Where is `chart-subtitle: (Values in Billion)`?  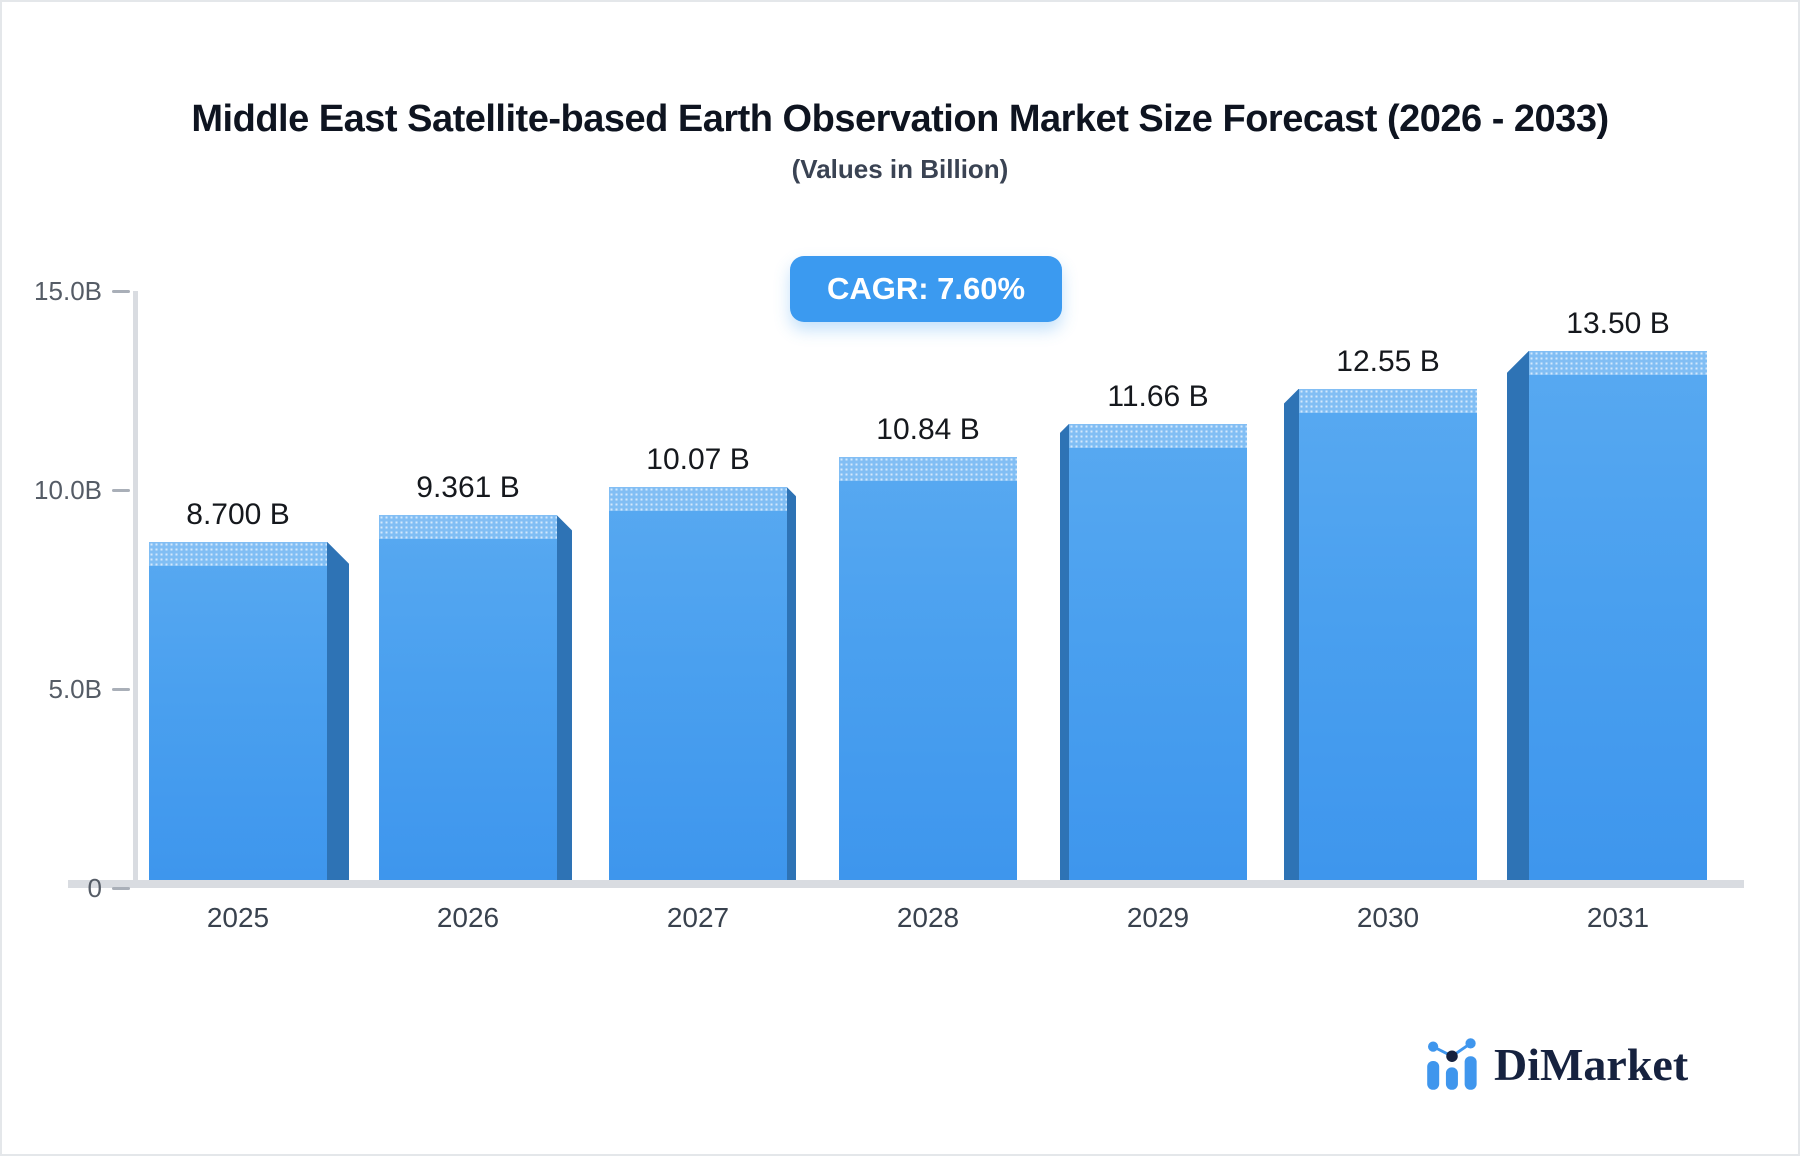 chart-subtitle: (Values in Billion) is located at coordinates (900, 169).